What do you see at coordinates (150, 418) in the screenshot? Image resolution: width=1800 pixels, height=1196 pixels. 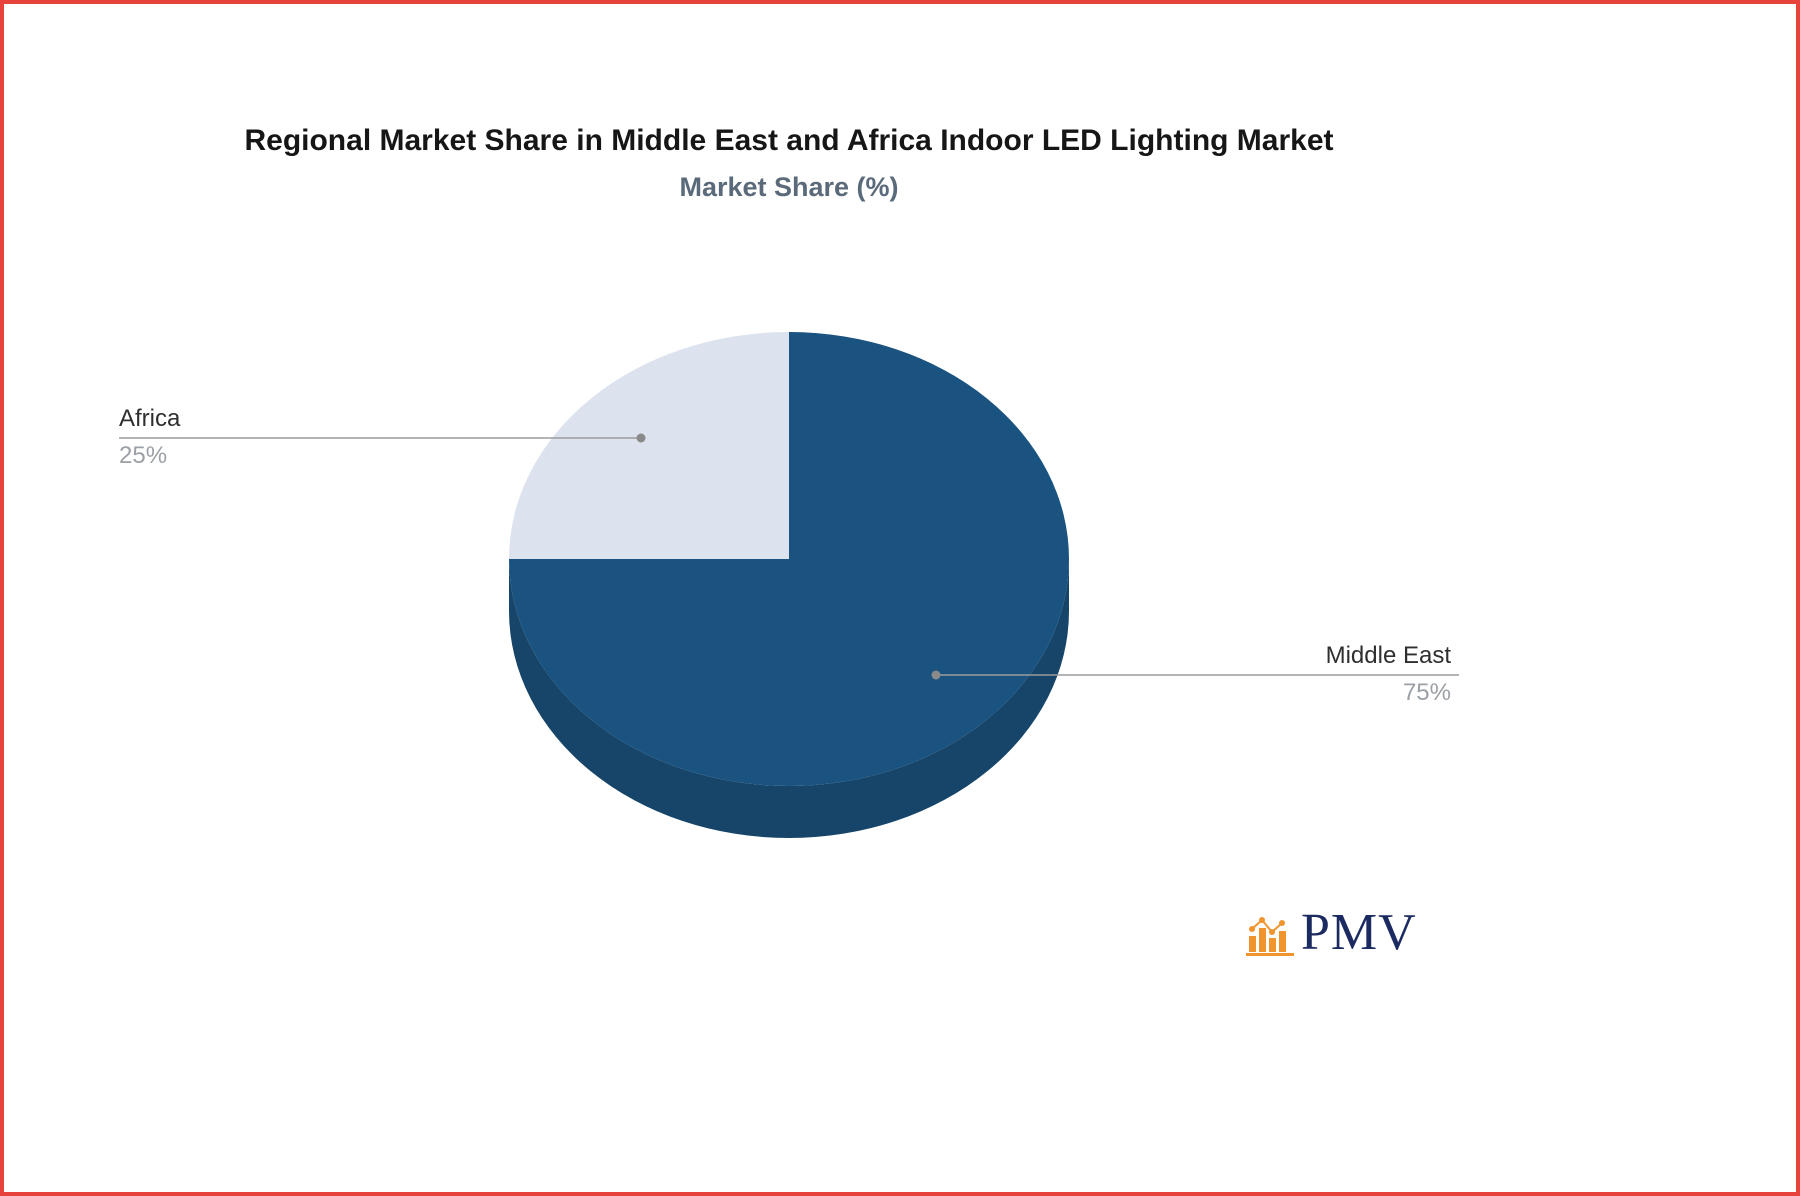 I see `africa-slice-label: Africa` at bounding box center [150, 418].